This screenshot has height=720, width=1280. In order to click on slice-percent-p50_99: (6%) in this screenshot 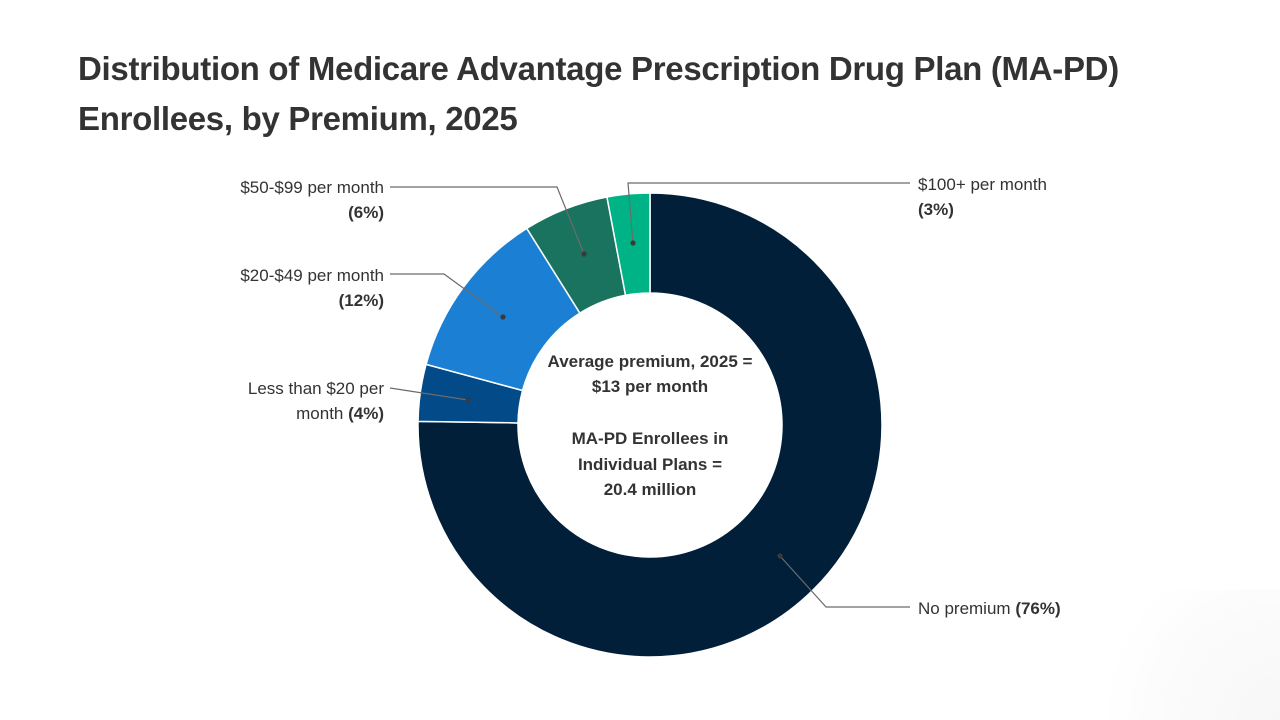, I will do `click(366, 212)`.